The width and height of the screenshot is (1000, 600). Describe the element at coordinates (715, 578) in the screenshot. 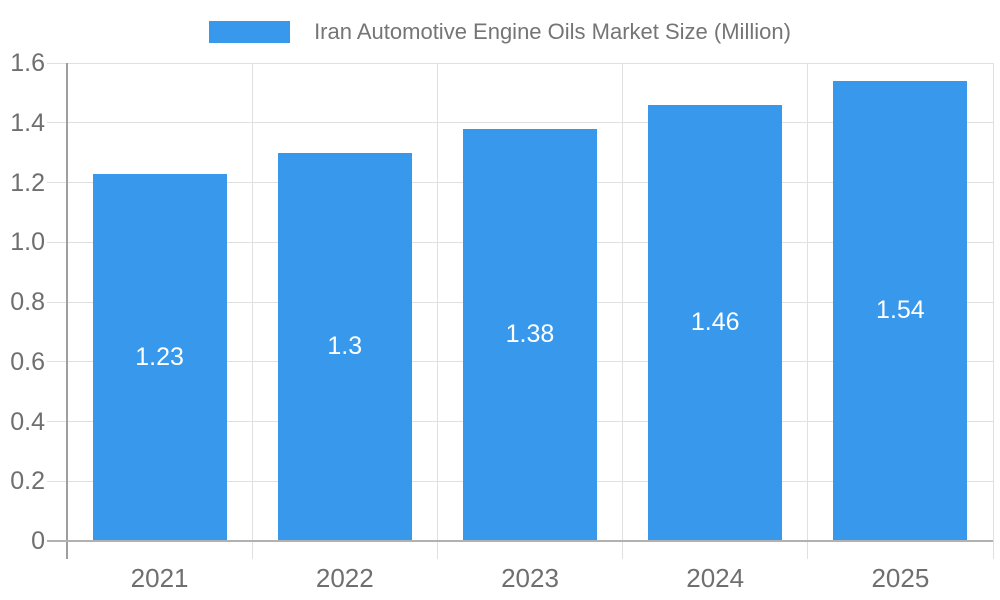

I see `x-tick-label: 2024` at that location.